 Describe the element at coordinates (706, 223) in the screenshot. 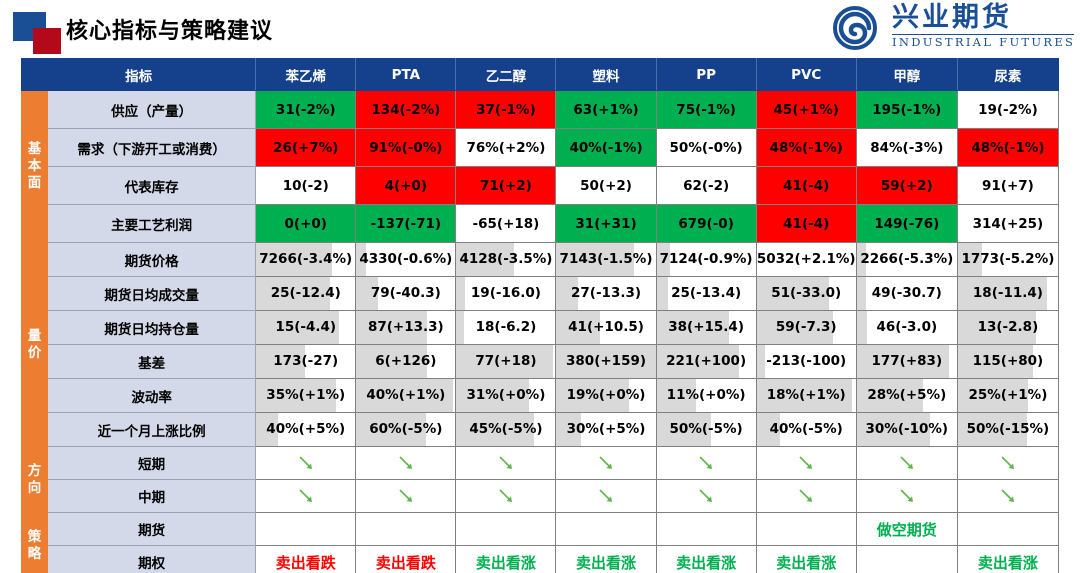

I see `metric-cell: 679(-0)` at that location.